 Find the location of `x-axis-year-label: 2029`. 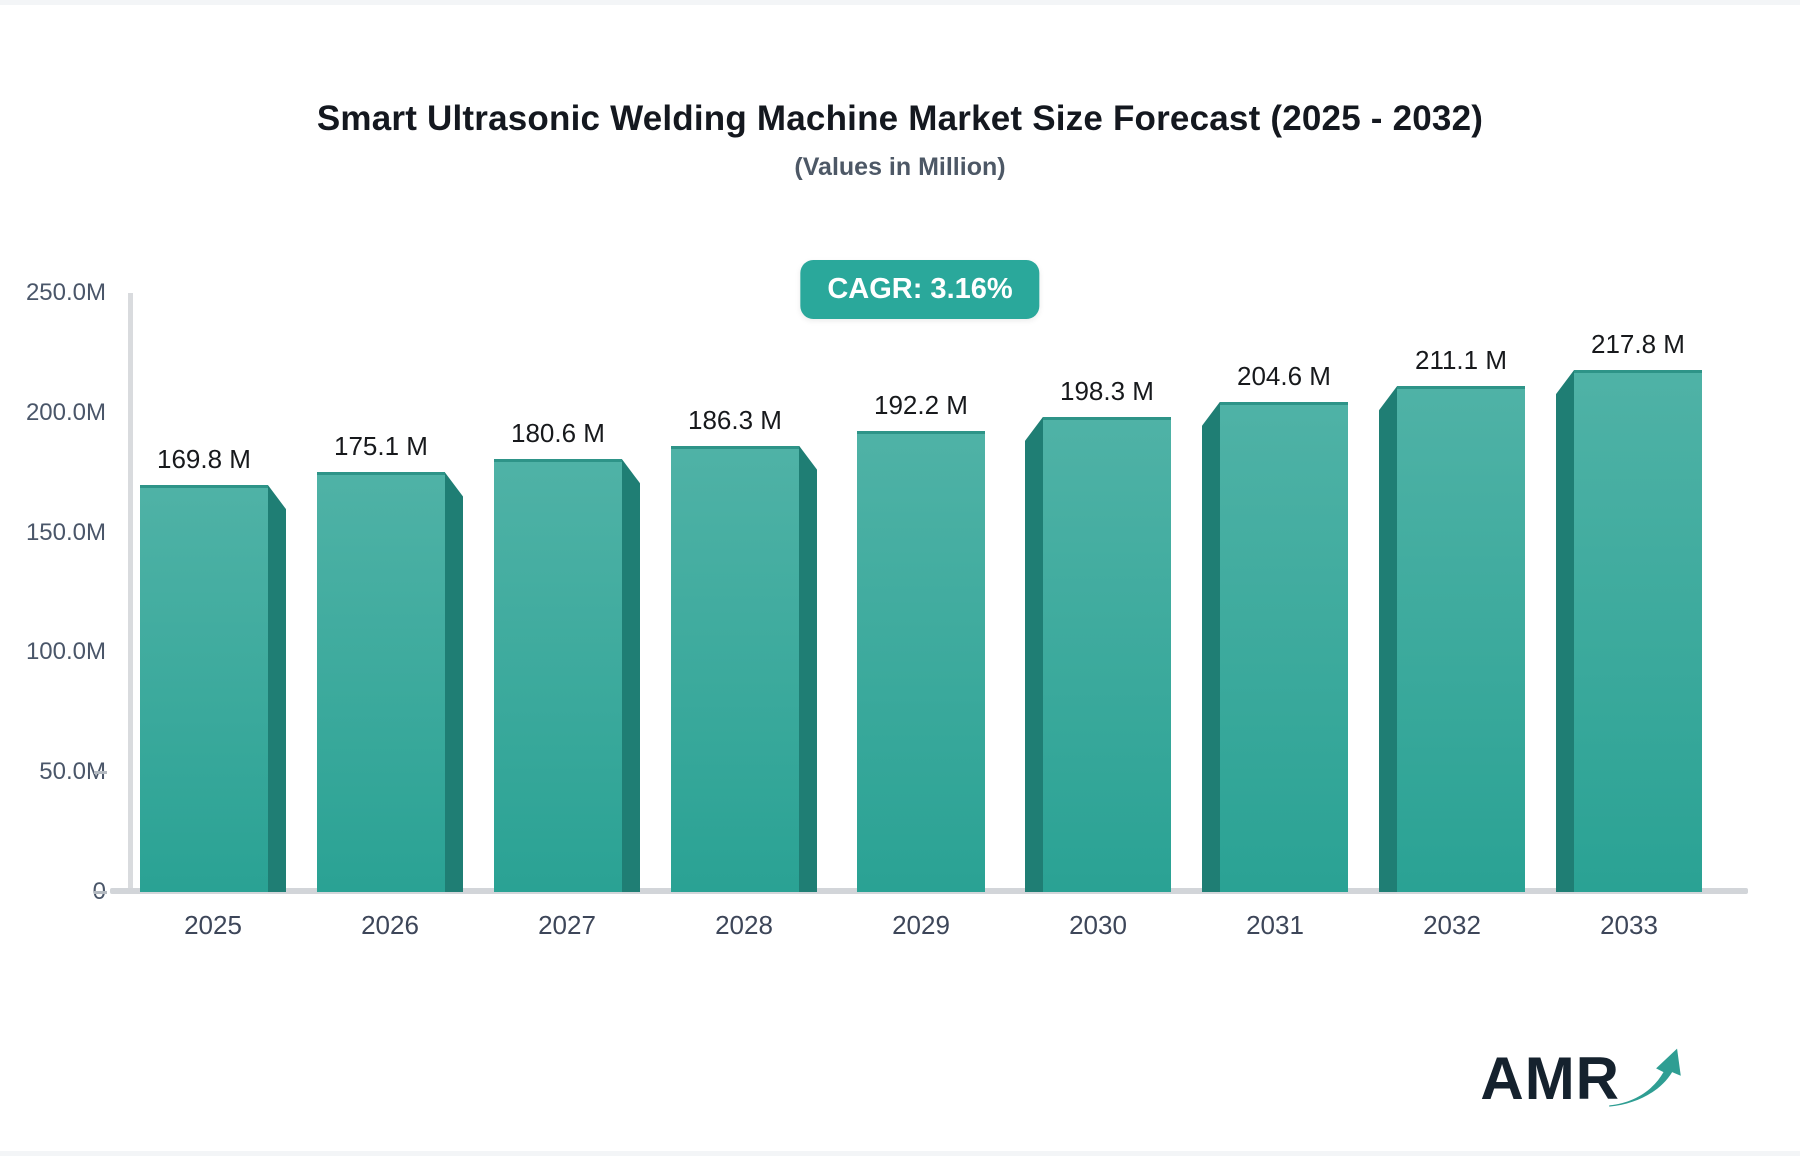

x-axis-year-label: 2029 is located at coordinates (921, 925).